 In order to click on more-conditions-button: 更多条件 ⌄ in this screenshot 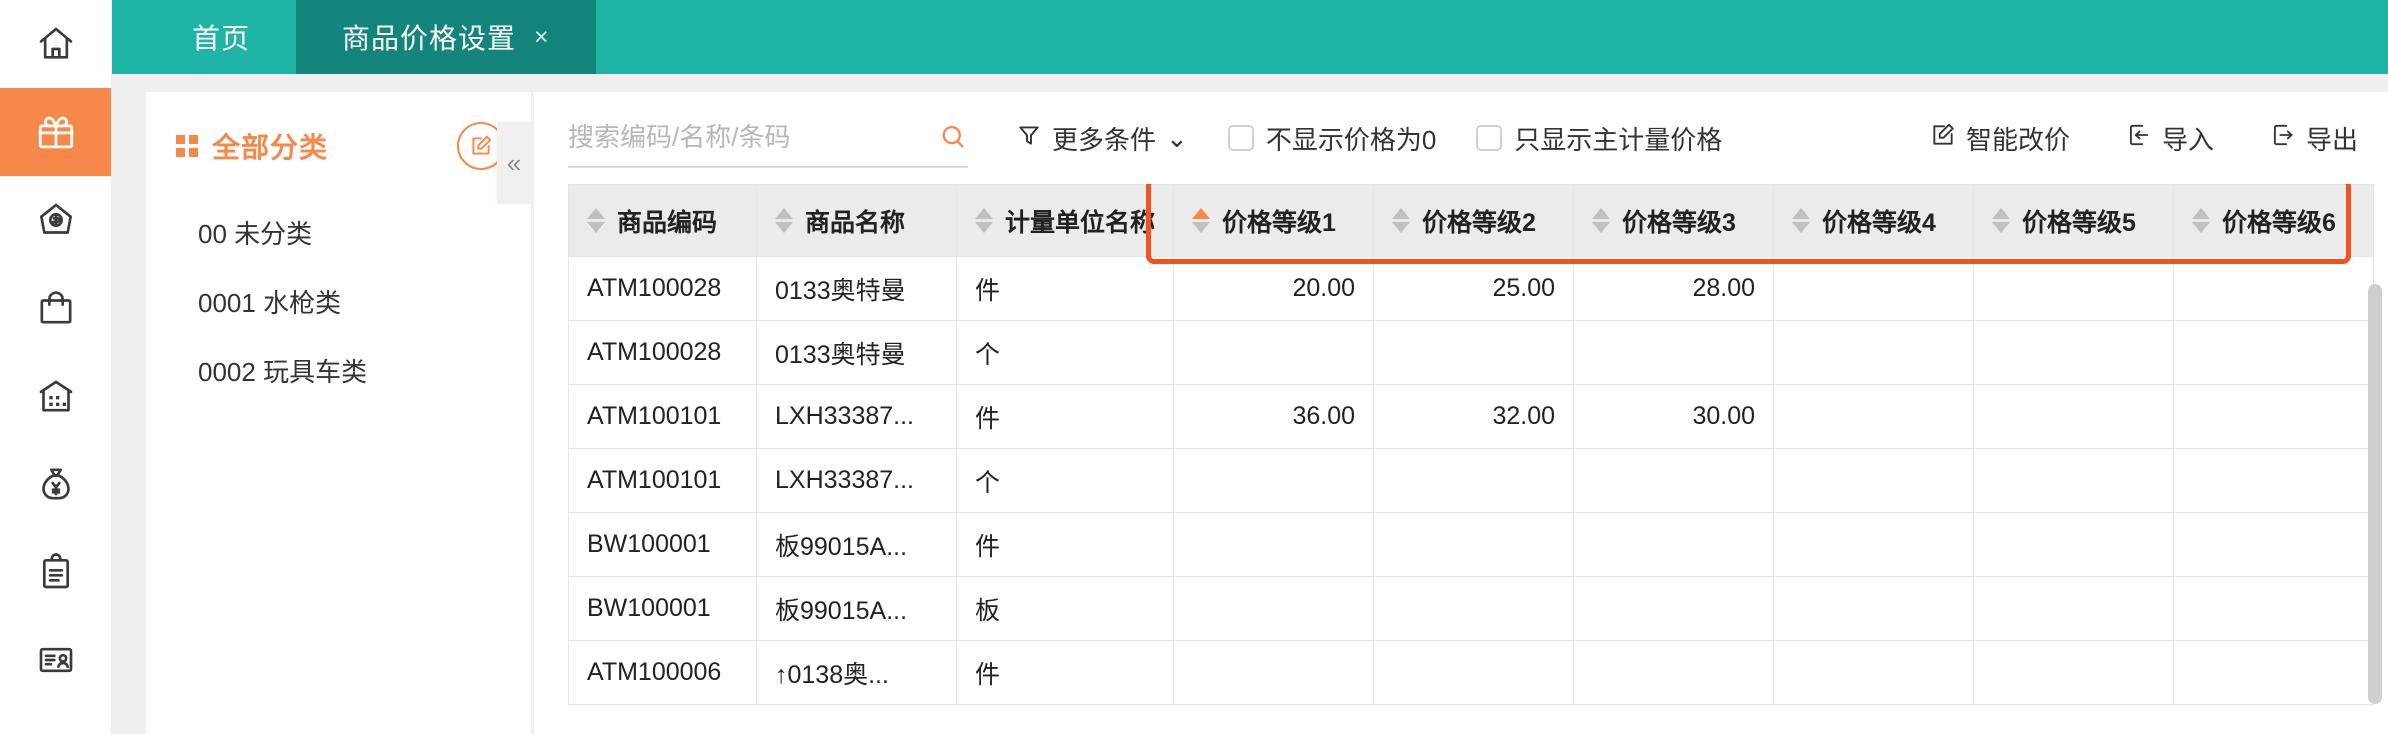, I will do `click(1102, 138)`.